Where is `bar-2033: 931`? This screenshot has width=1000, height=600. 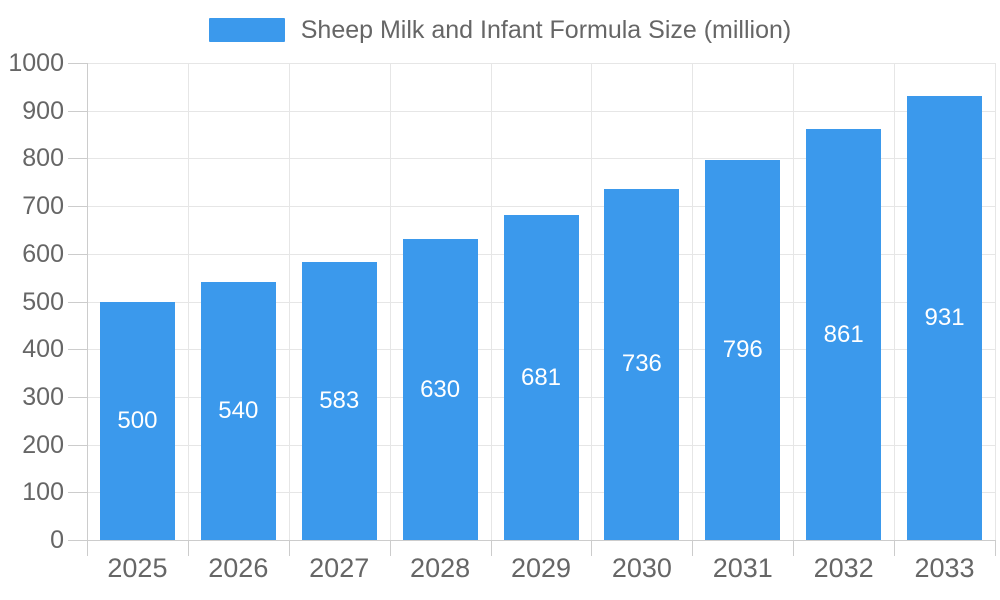 bar-2033: 931 is located at coordinates (945, 317).